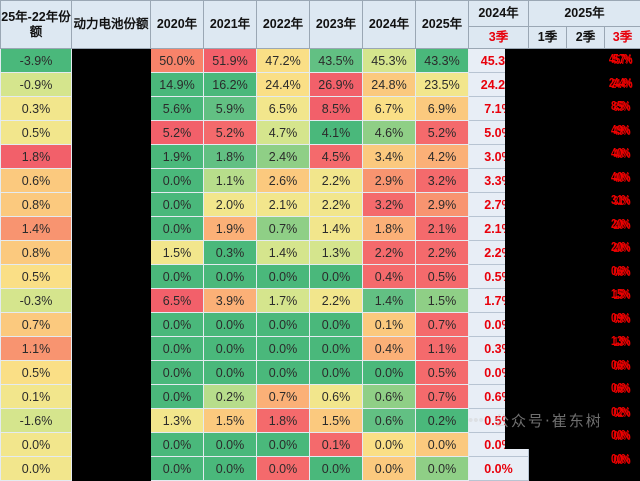  What do you see at coordinates (177, 109) in the screenshot?
I see `cell-share-2020年: 5.6%` at bounding box center [177, 109].